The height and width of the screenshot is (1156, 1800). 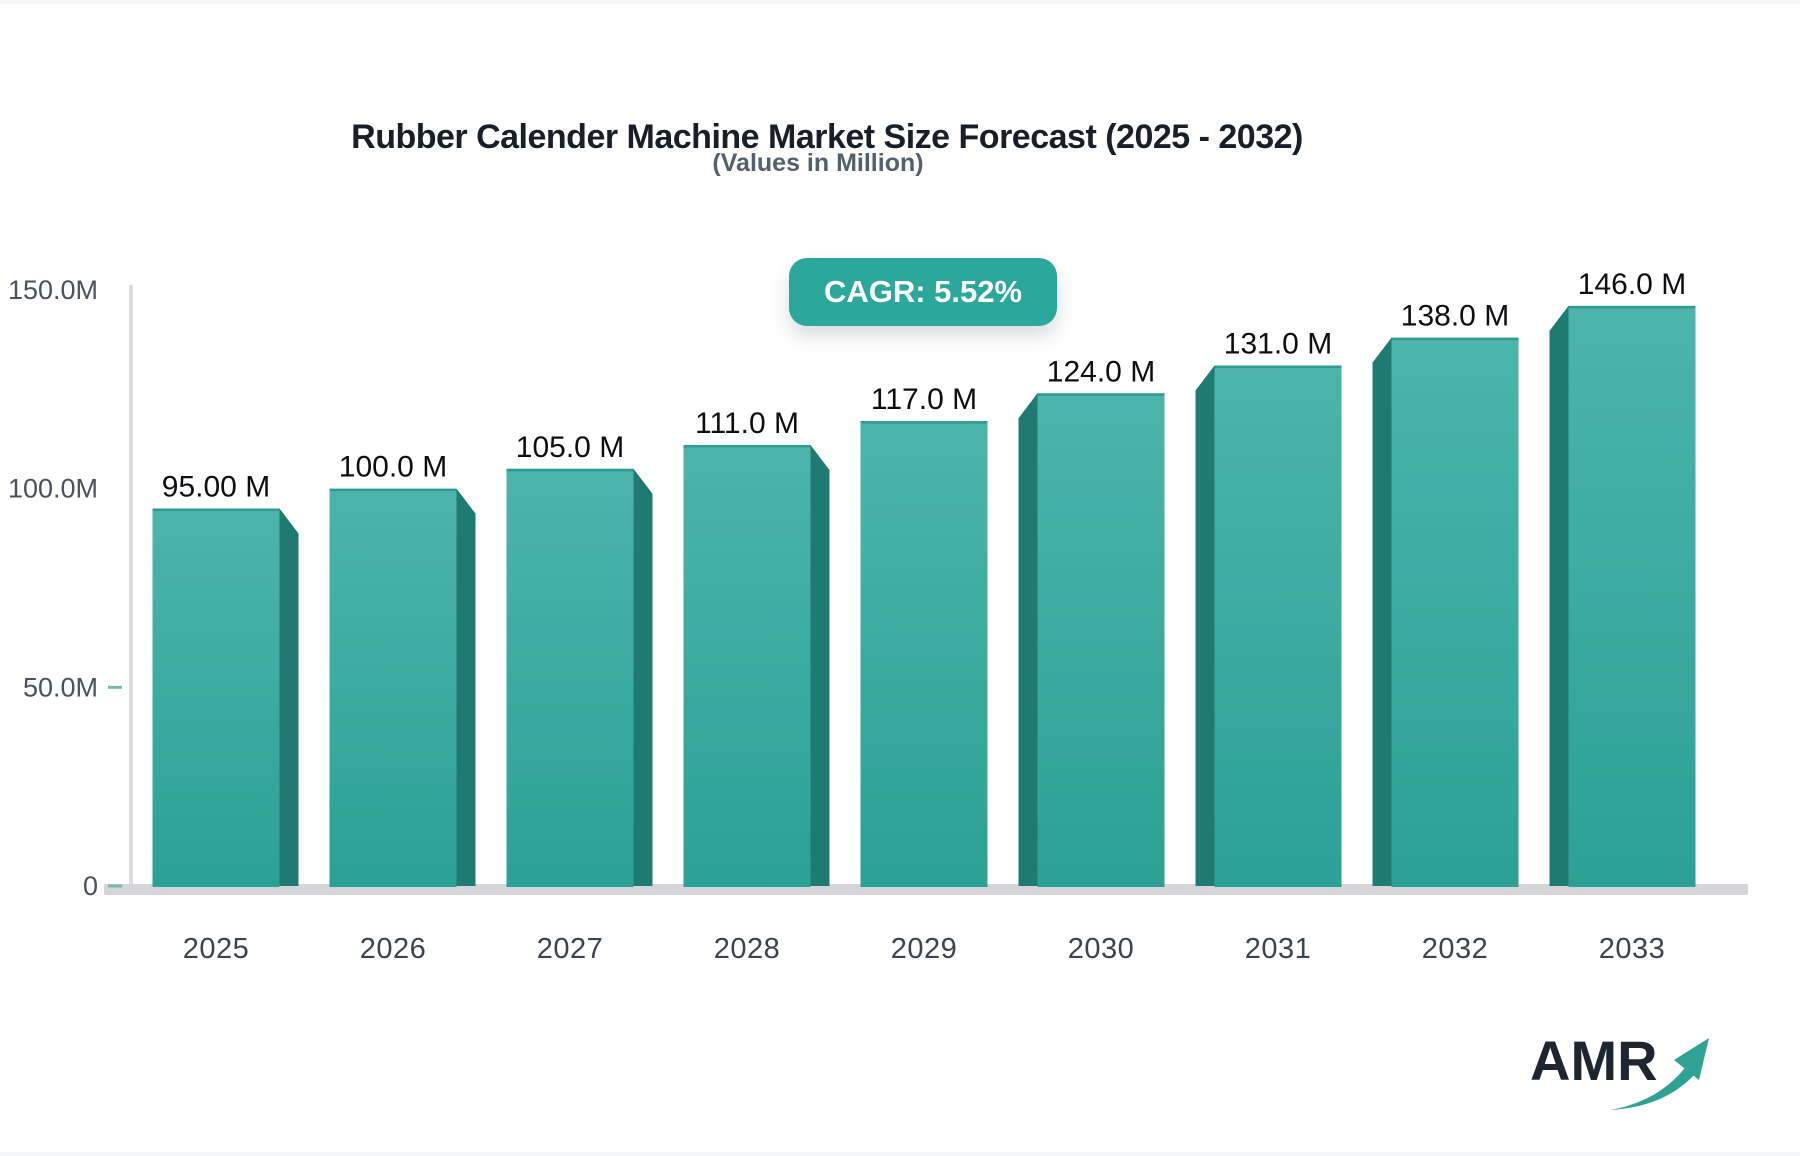 What do you see at coordinates (924, 399) in the screenshot?
I see `bar-value-label-2029: 117.0 M` at bounding box center [924, 399].